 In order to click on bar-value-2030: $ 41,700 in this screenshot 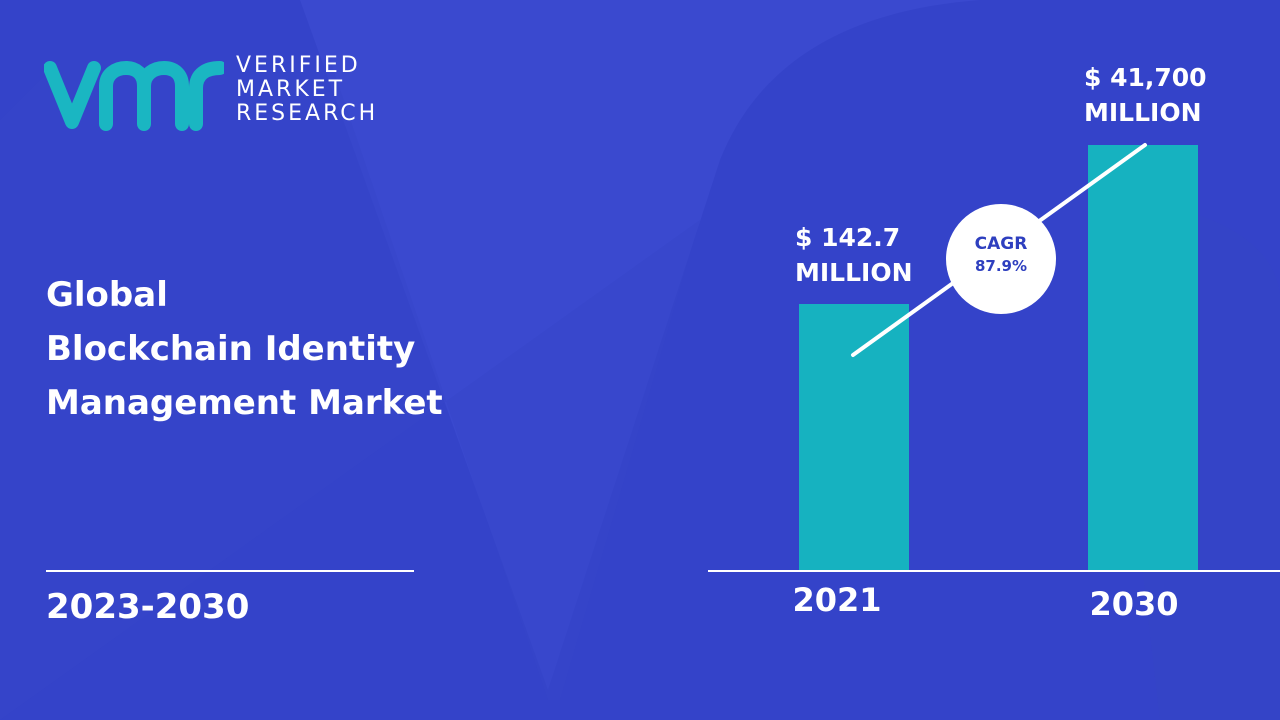, I will do `click(1145, 77)`.